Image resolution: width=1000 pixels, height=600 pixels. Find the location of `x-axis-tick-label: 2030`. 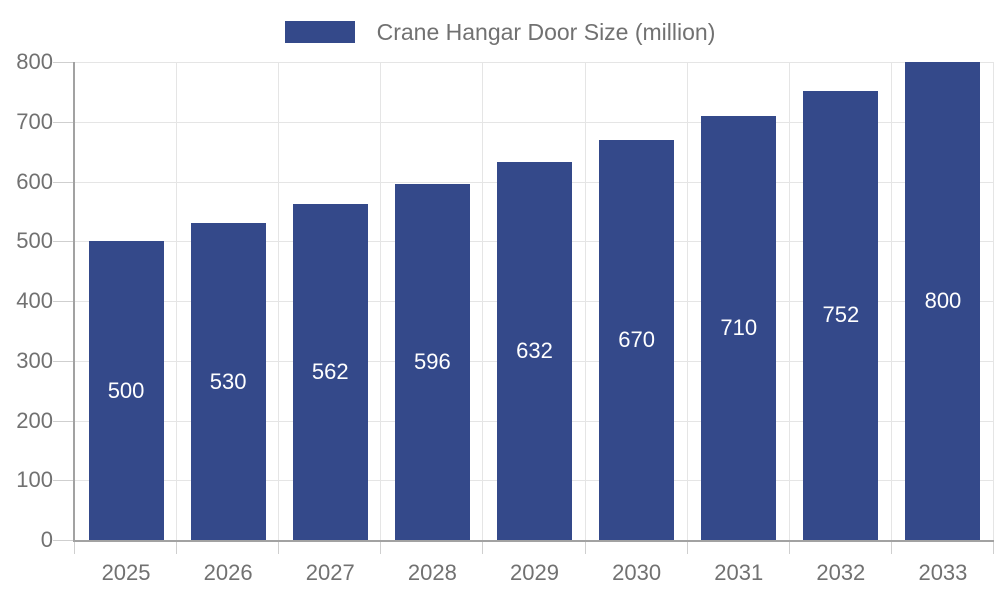

x-axis-tick-label: 2030 is located at coordinates (637, 572).